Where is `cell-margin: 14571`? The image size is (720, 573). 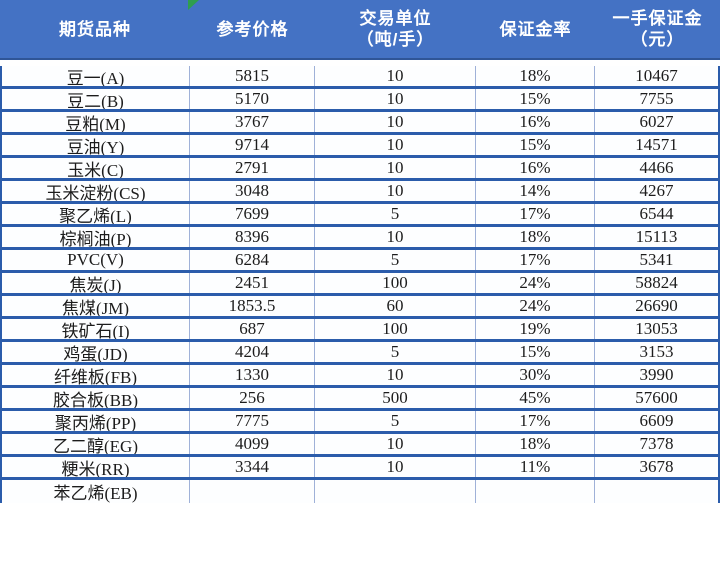
cell-margin: 14571 is located at coordinates (656, 144).